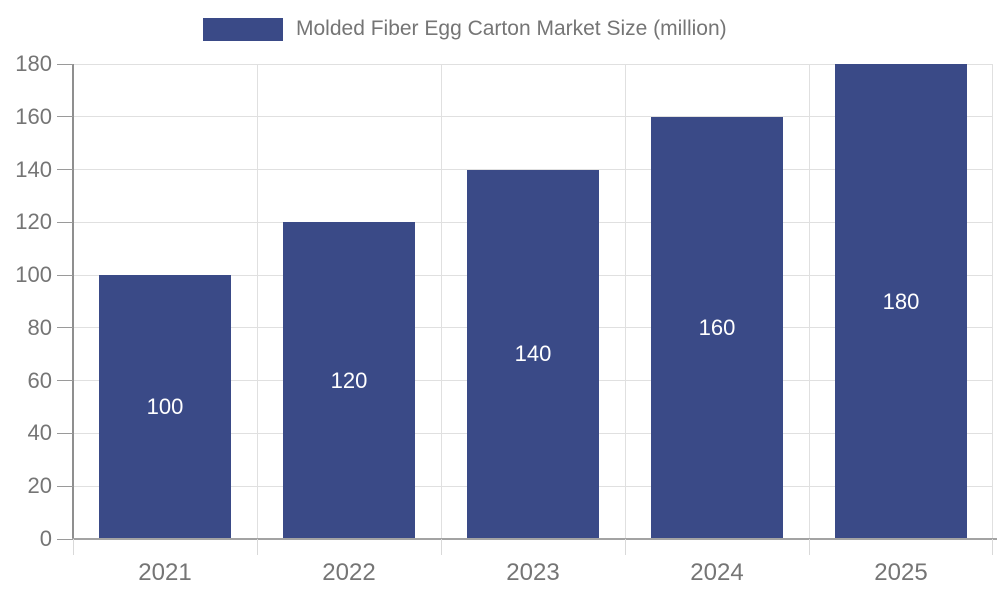 The image size is (1000, 600). I want to click on y-tick-label: 120, so click(33, 222).